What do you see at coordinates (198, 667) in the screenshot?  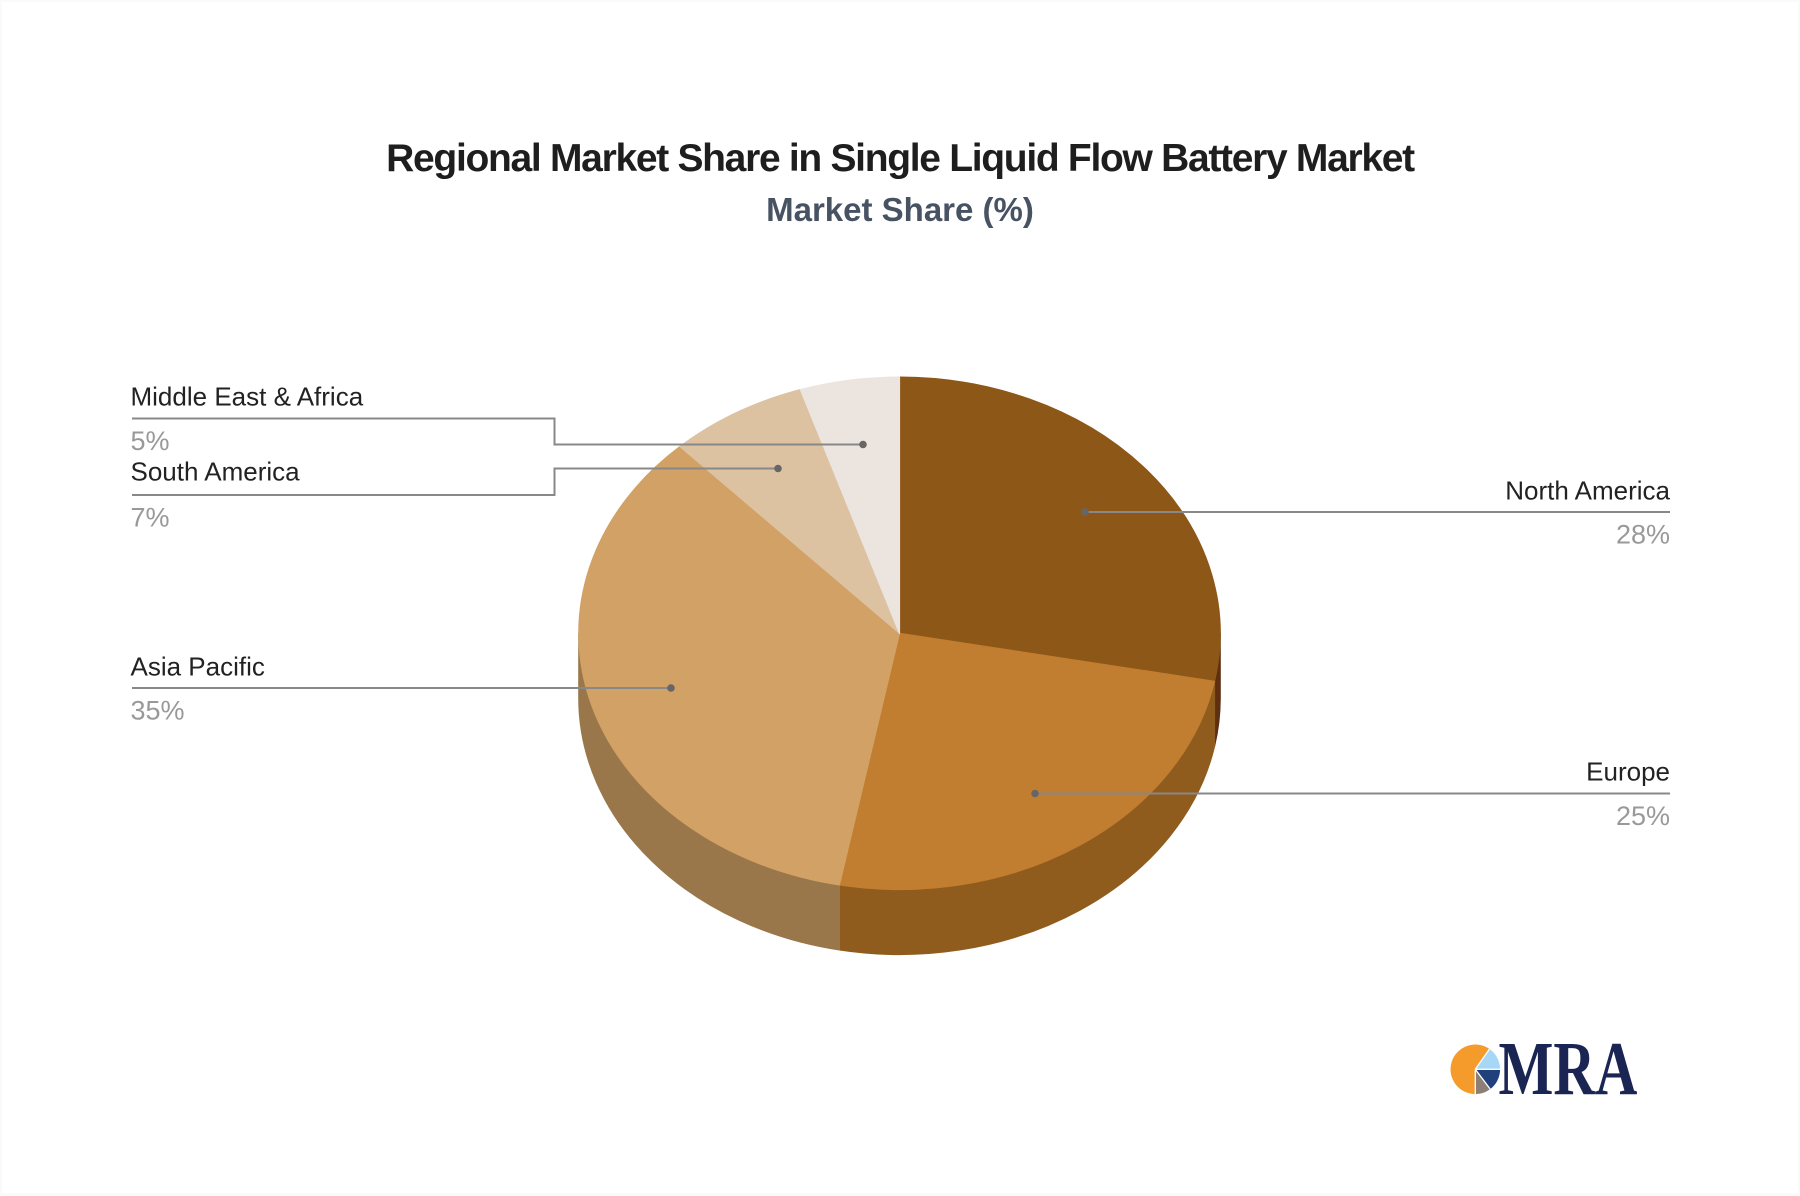 I see `svg-text: Asia Pacific` at bounding box center [198, 667].